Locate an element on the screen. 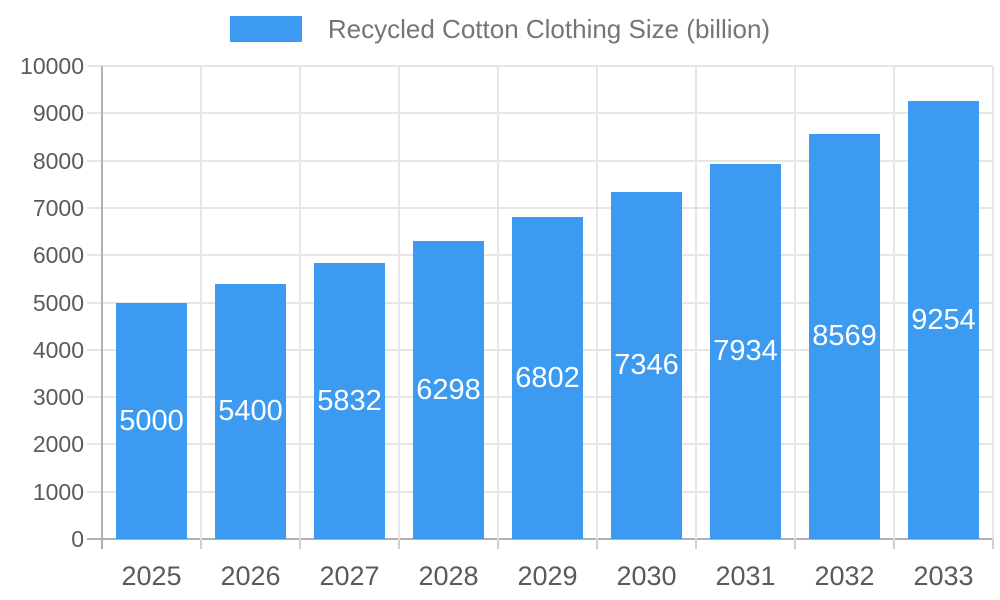 The image size is (1000, 600). bar-value-label: 6802 is located at coordinates (547, 378).